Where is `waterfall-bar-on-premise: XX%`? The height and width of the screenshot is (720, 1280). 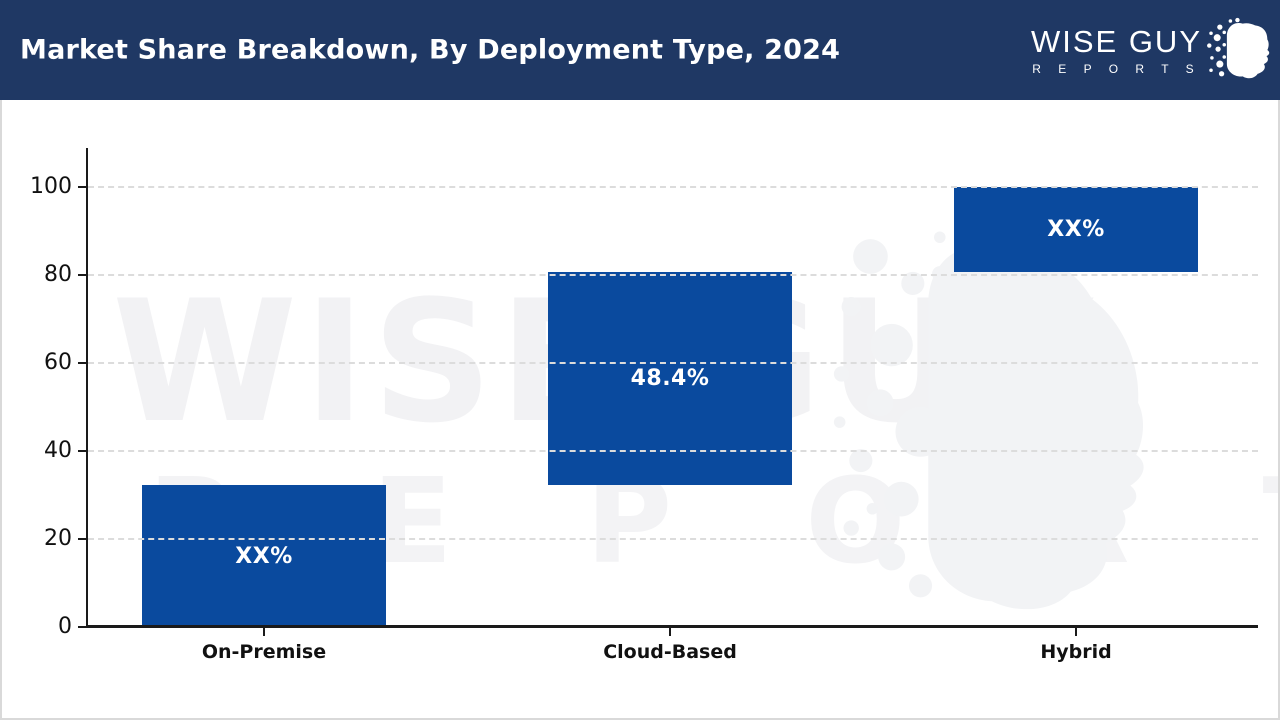
waterfall-bar-on-premise: XX% is located at coordinates (264, 556).